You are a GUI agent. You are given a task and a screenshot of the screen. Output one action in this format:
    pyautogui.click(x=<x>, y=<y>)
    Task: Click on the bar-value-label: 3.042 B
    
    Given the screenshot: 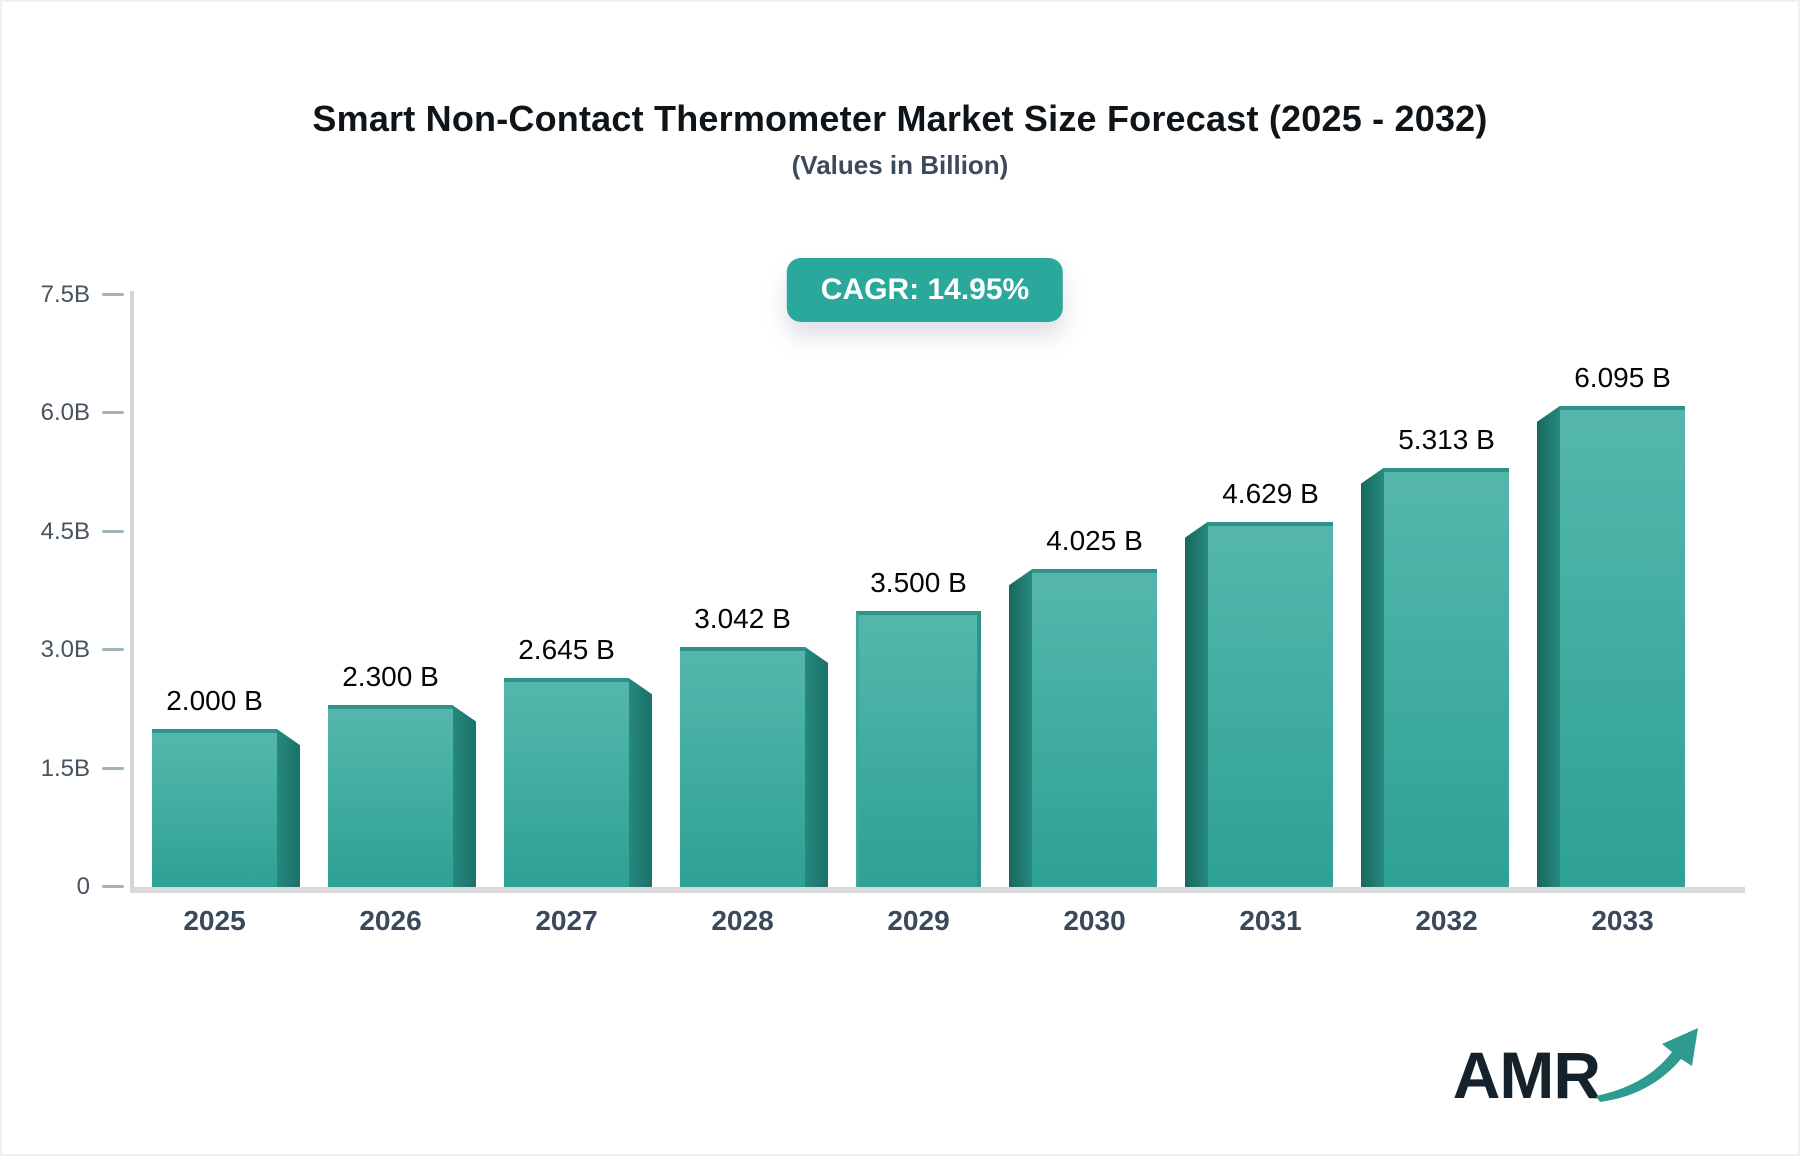 What is the action you would take?
    pyautogui.click(x=742, y=618)
    